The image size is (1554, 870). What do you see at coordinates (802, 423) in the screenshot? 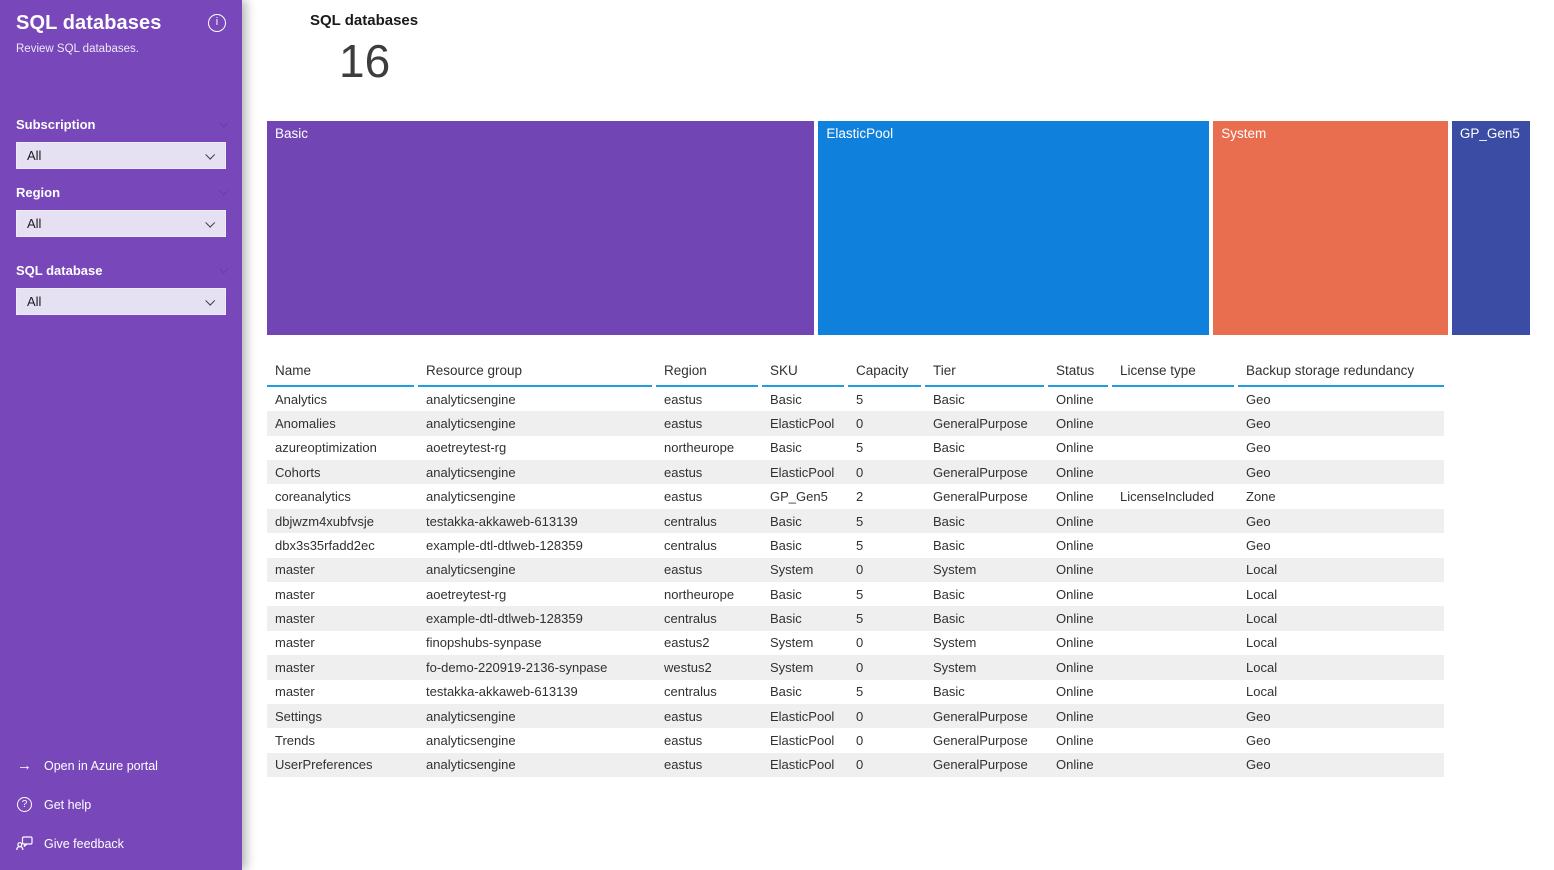
I see `table-cell: ElasticPool` at bounding box center [802, 423].